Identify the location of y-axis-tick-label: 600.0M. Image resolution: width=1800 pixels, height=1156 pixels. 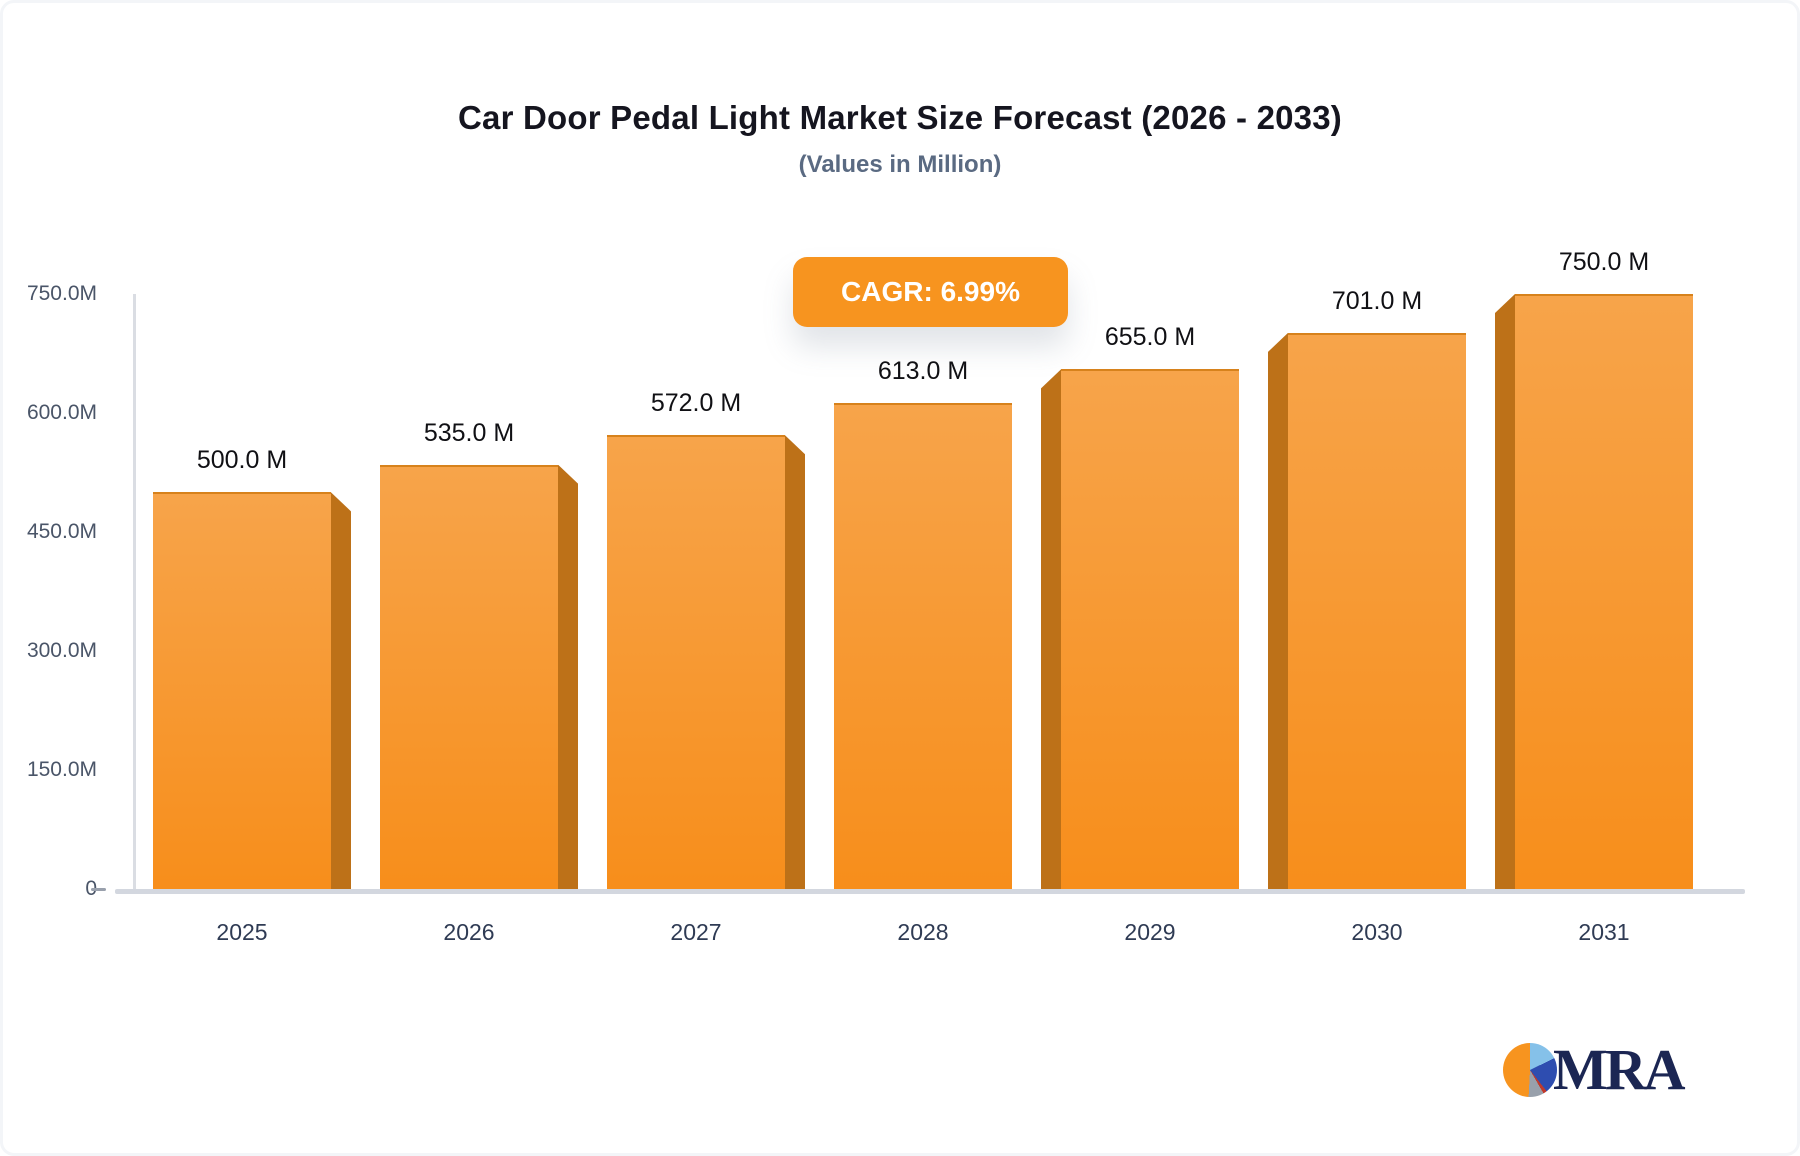
(61, 412).